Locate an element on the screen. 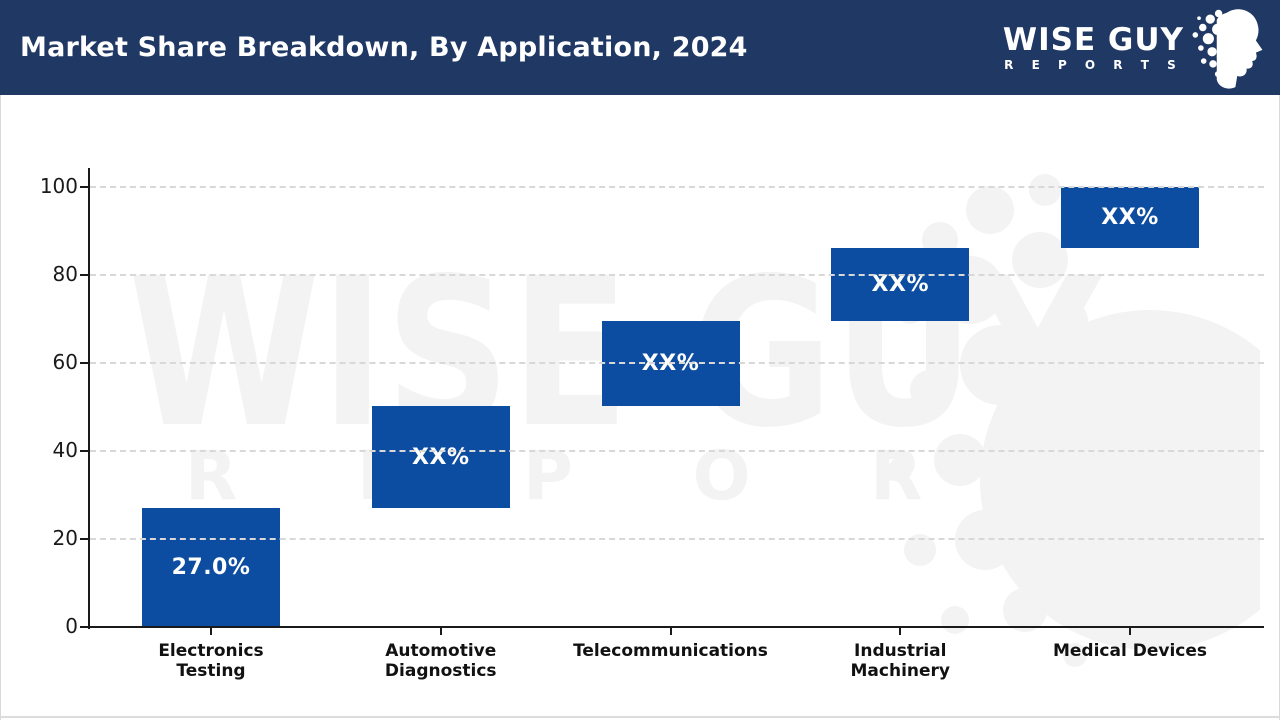  y-tick-label-20: 20 is located at coordinates (65, 538).